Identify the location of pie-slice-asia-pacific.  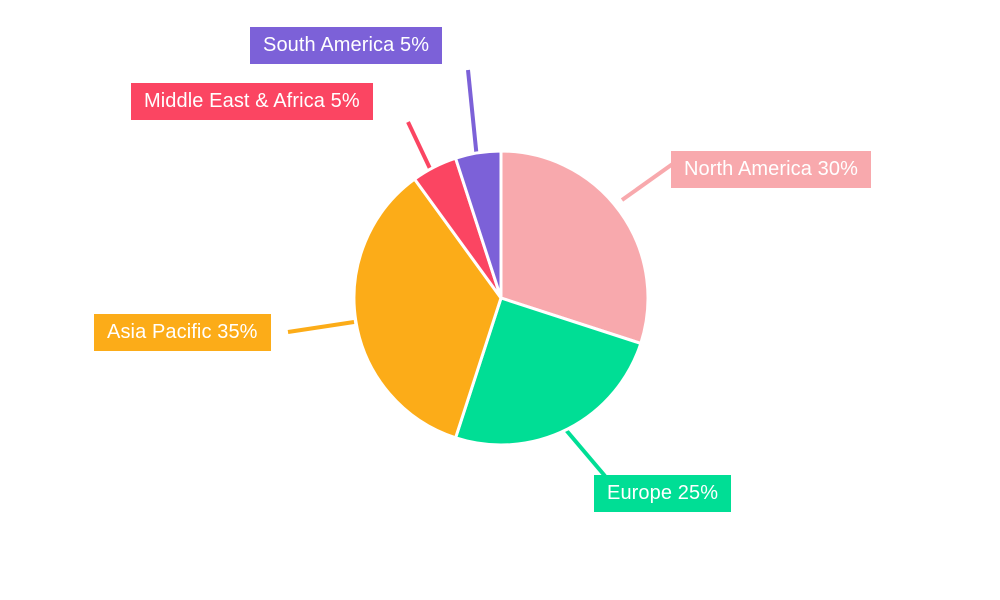
(427, 308).